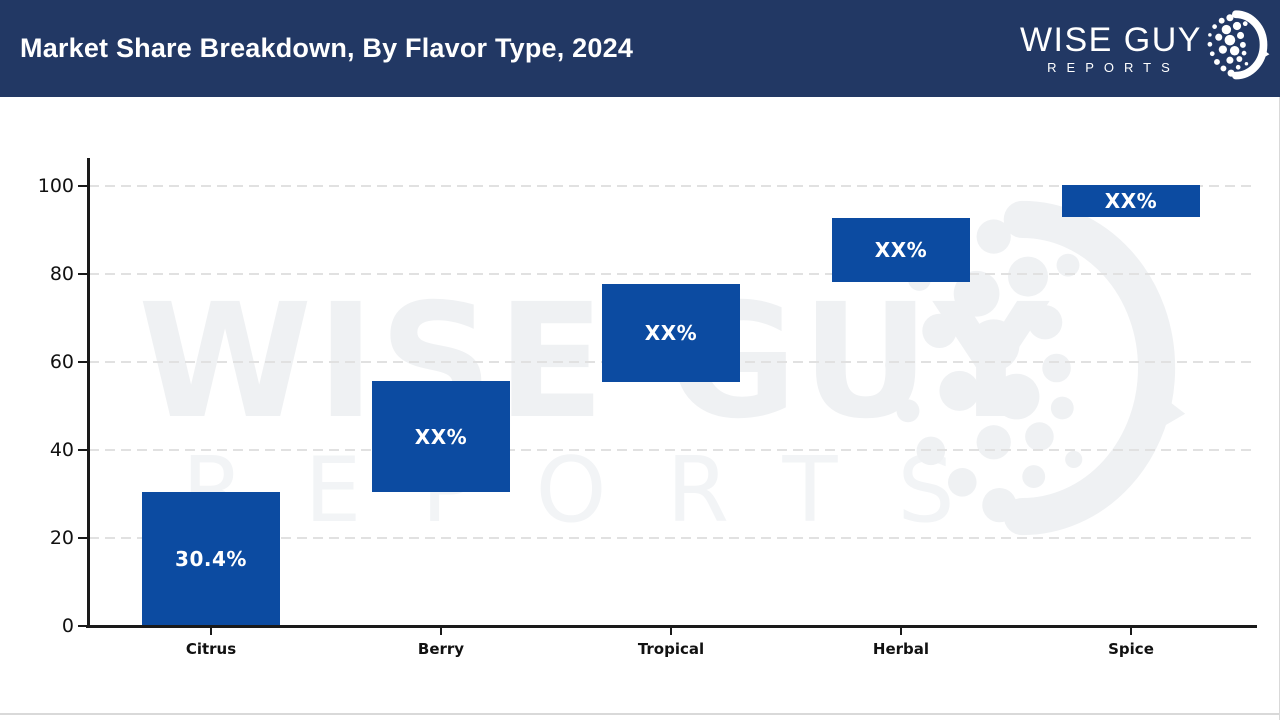  I want to click on logo-wordmark: WISE GUY REPORTS, so click(1111, 49).